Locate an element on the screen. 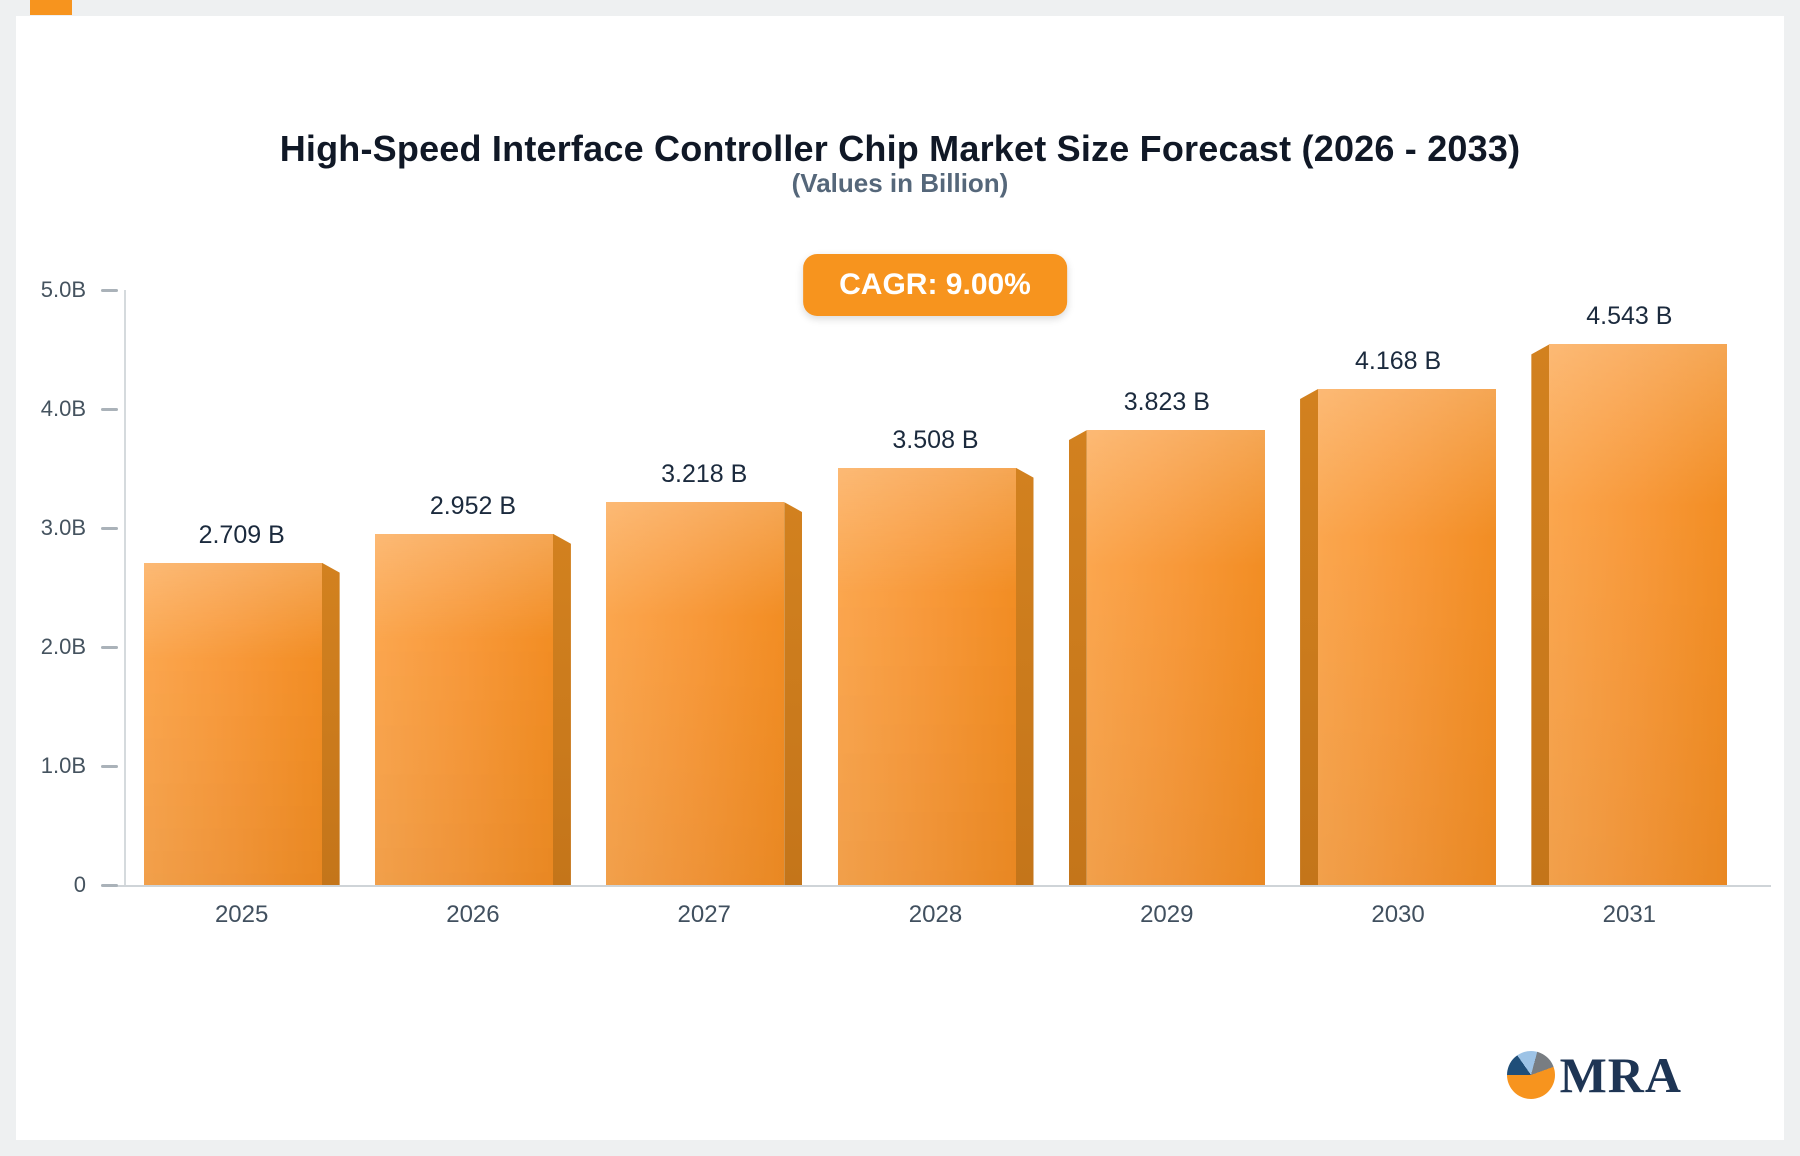 Image resolution: width=1800 pixels, height=1156 pixels. y-axis-line is located at coordinates (125, 587).